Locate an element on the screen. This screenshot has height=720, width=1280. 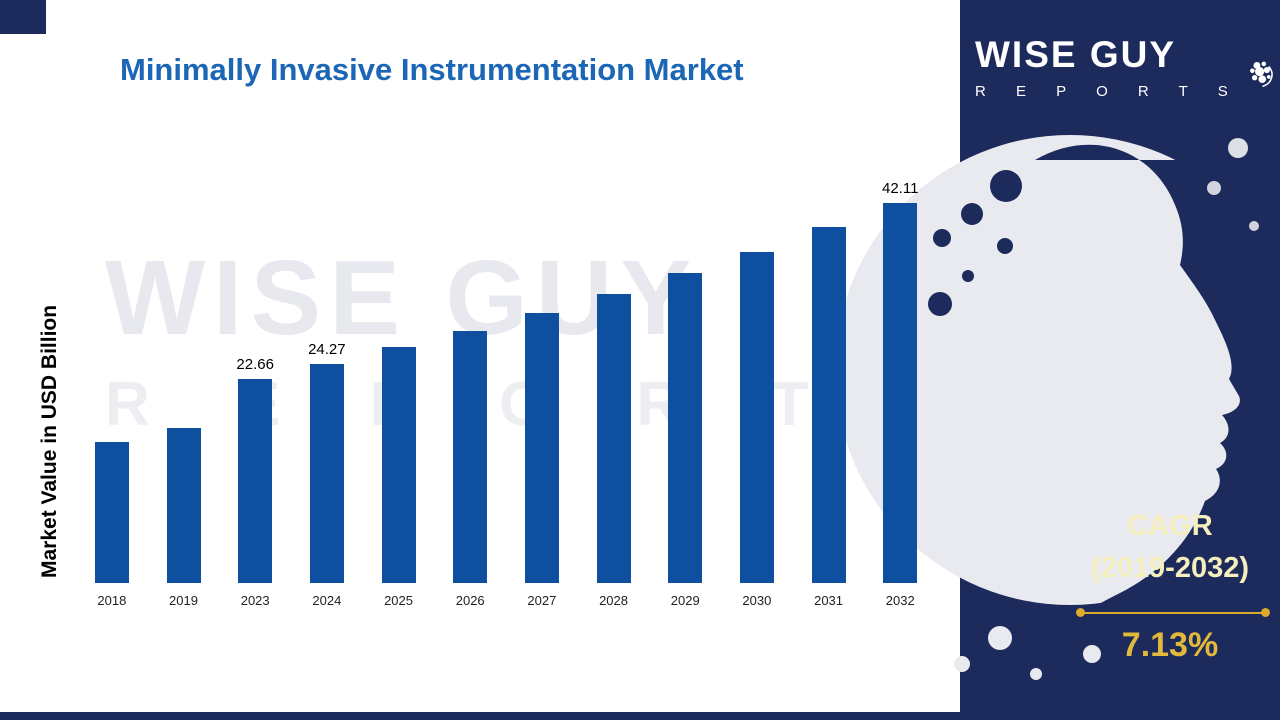
bar-group: 2029 is located at coordinates (685, 429).